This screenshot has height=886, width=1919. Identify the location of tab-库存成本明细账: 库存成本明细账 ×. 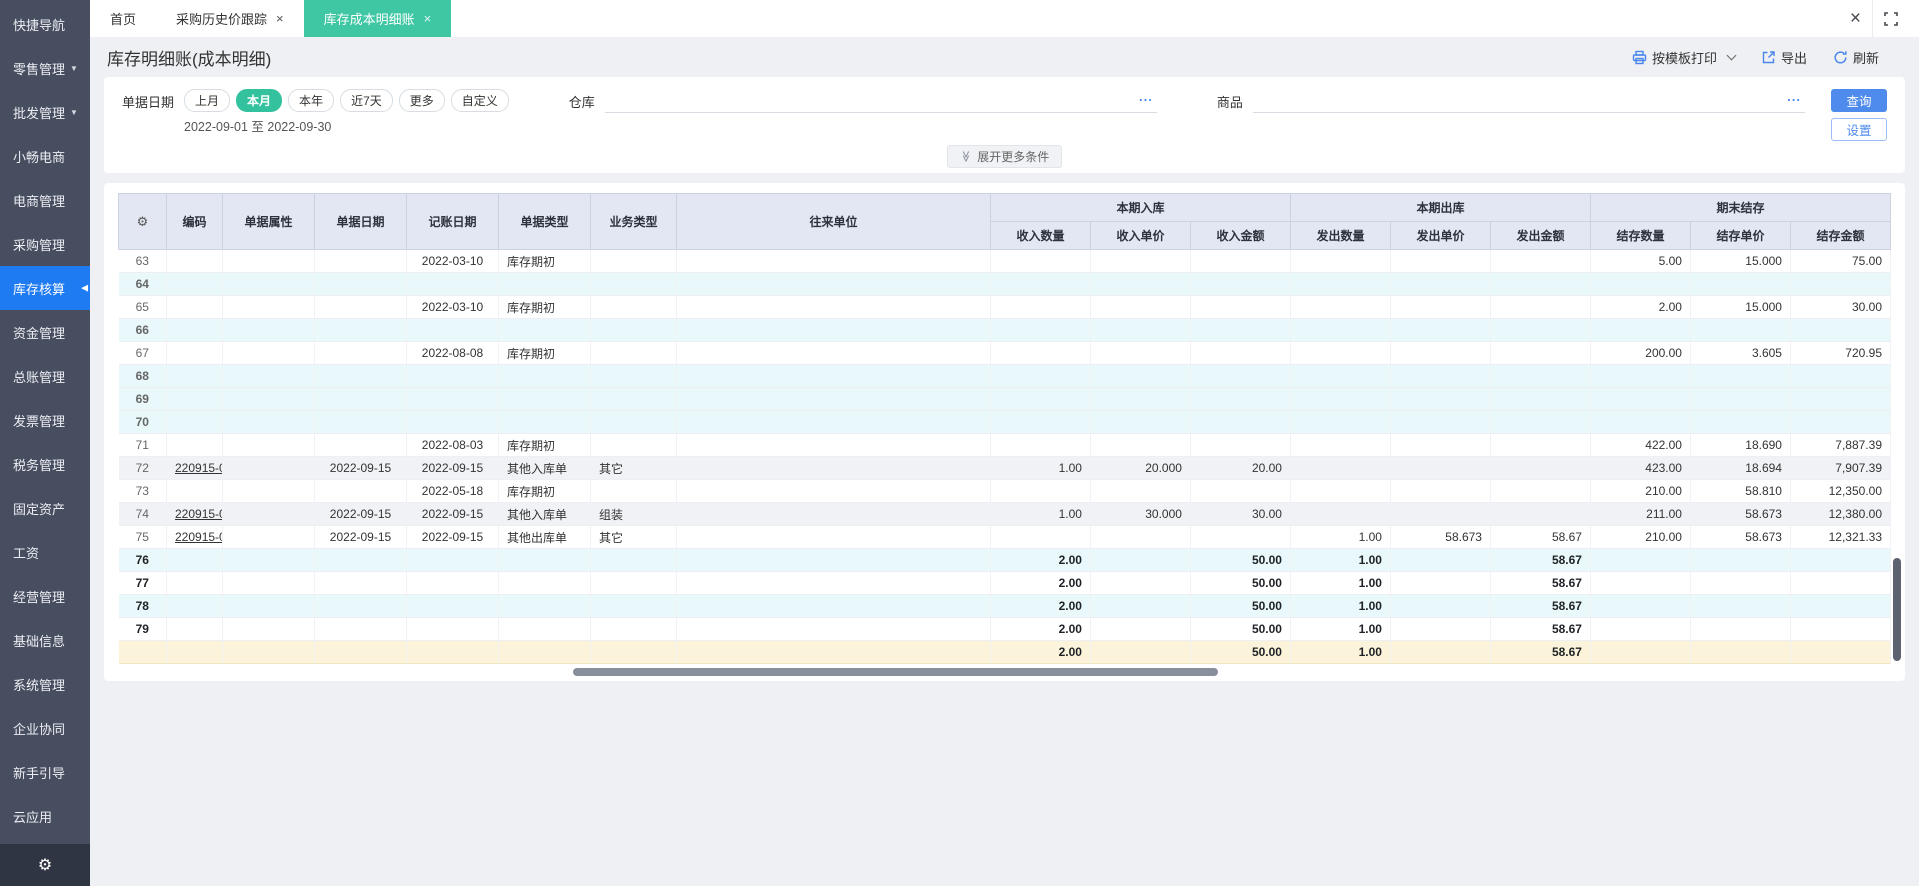
(377, 18).